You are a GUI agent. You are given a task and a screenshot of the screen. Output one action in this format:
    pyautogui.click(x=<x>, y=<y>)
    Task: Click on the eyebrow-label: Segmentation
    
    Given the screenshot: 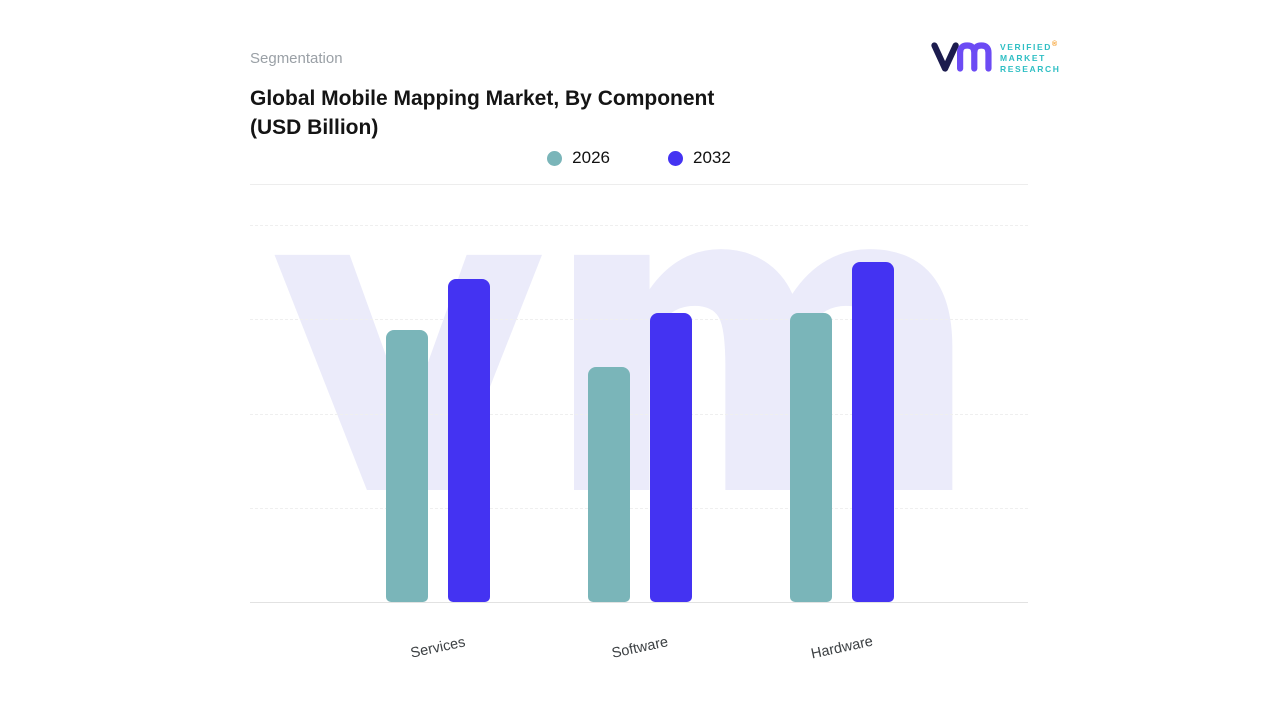 What is the action you would take?
    pyautogui.click(x=296, y=58)
    